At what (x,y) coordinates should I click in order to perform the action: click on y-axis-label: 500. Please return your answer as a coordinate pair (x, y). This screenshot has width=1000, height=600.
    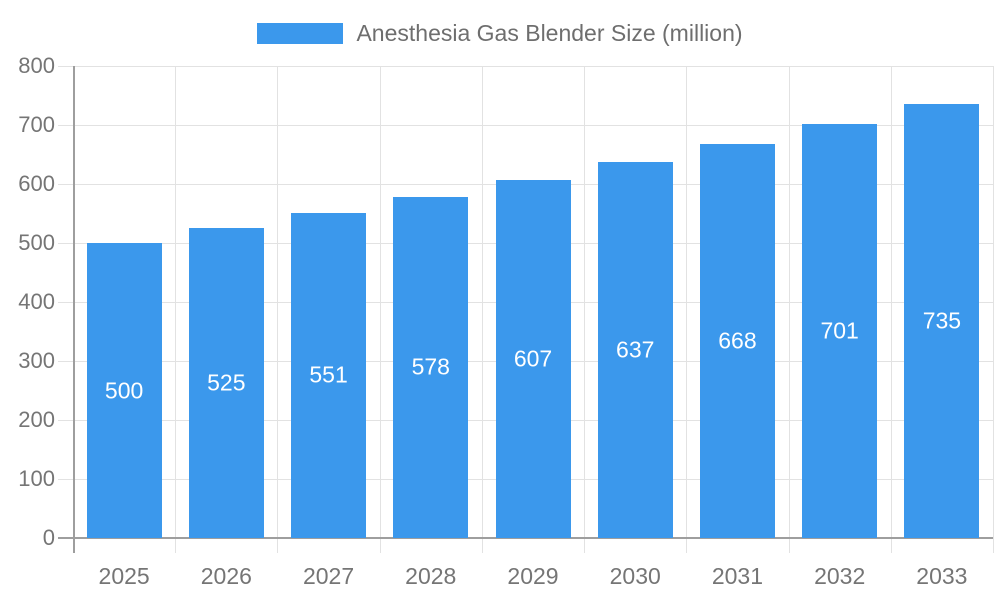
    Looking at the image, I should click on (36, 242).